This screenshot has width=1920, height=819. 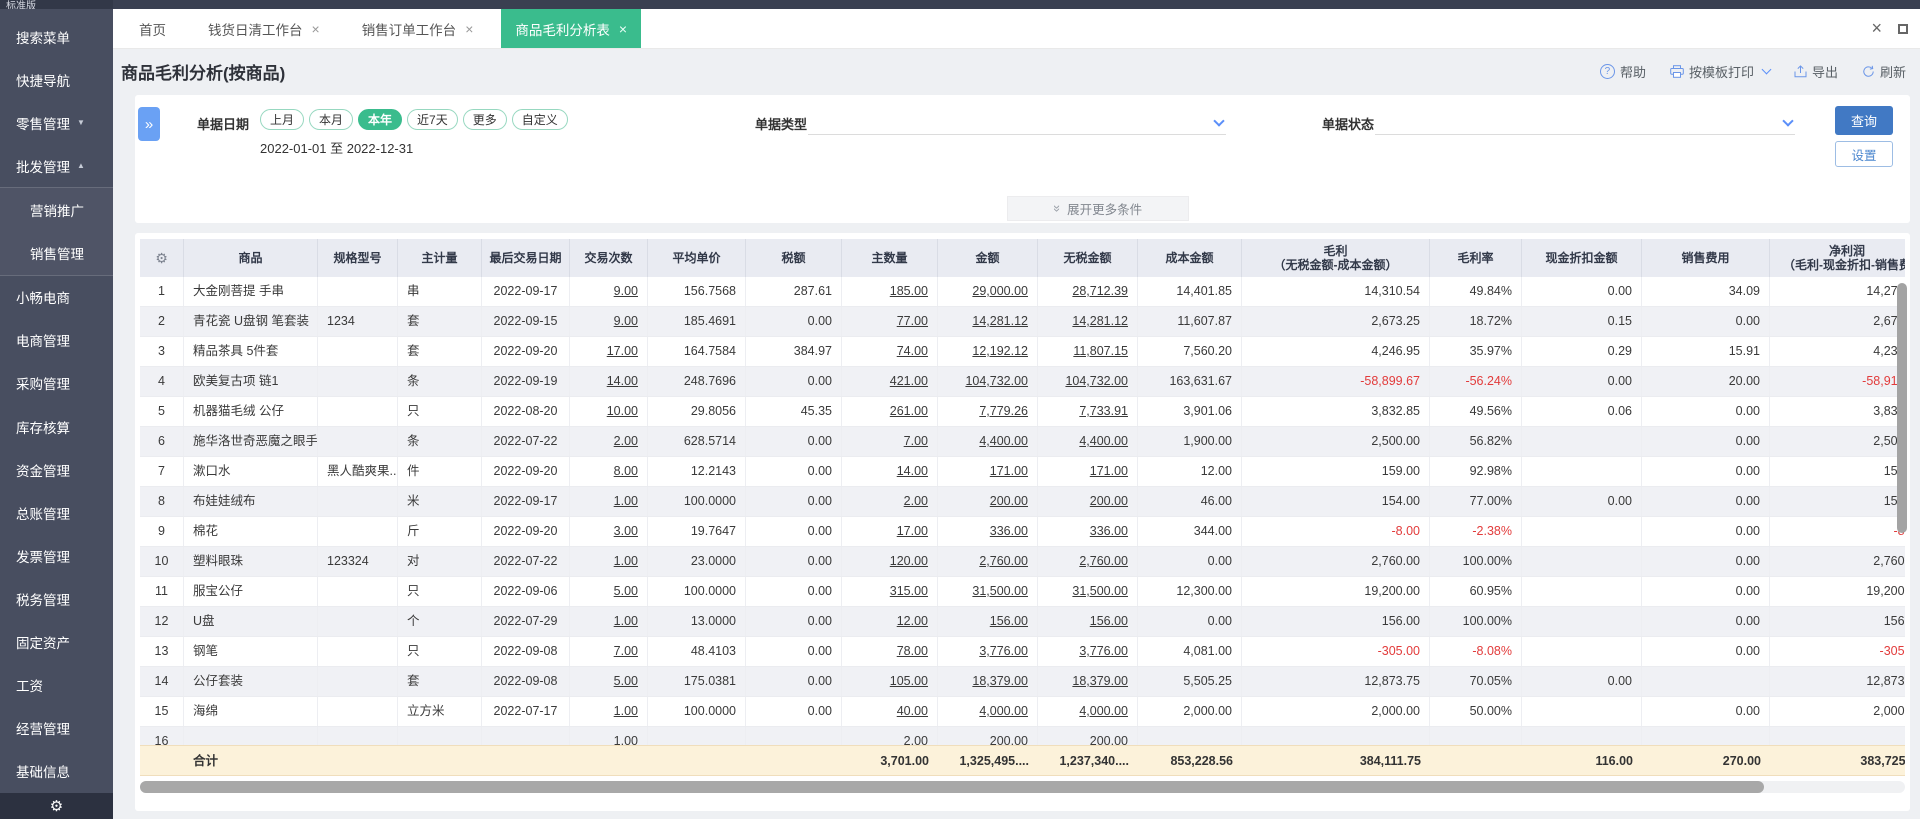 What do you see at coordinates (1098, 208) in the screenshot?
I see `expand-more-conditions-button: » 展开更多条件` at bounding box center [1098, 208].